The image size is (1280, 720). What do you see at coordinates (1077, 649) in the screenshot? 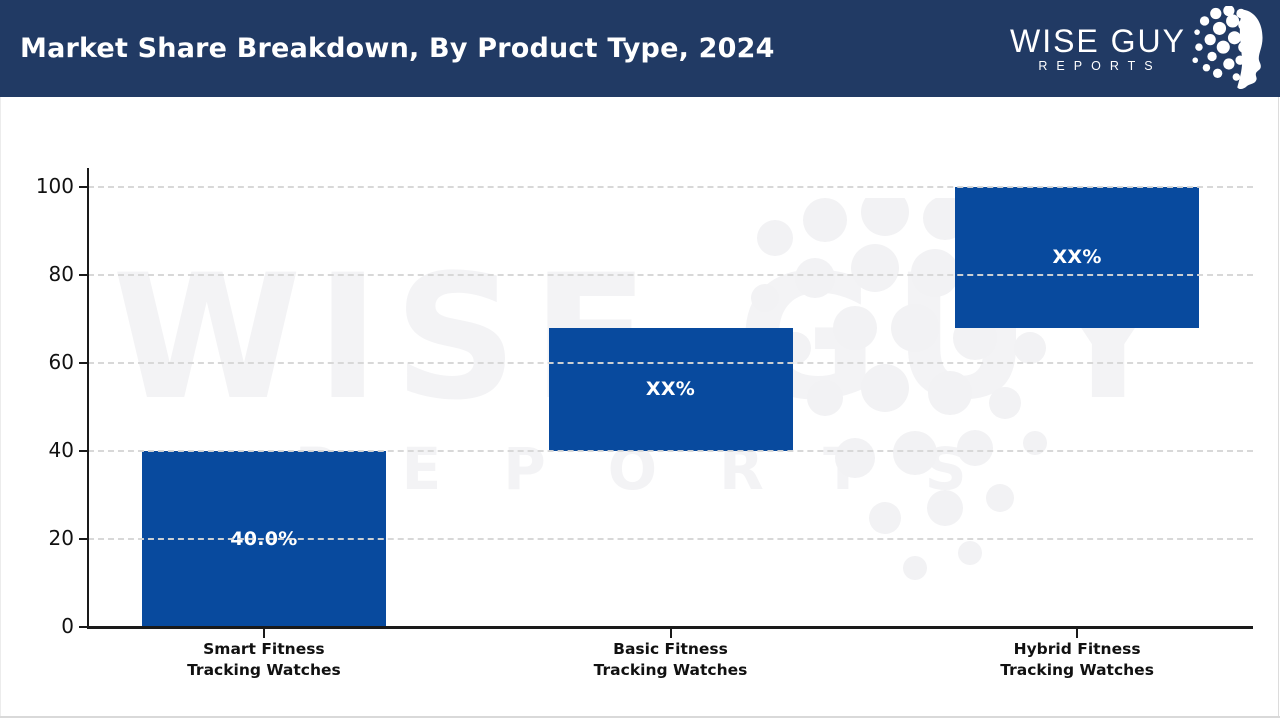
I see `x-category-label-line: Hybrid Fitness` at bounding box center [1077, 649].